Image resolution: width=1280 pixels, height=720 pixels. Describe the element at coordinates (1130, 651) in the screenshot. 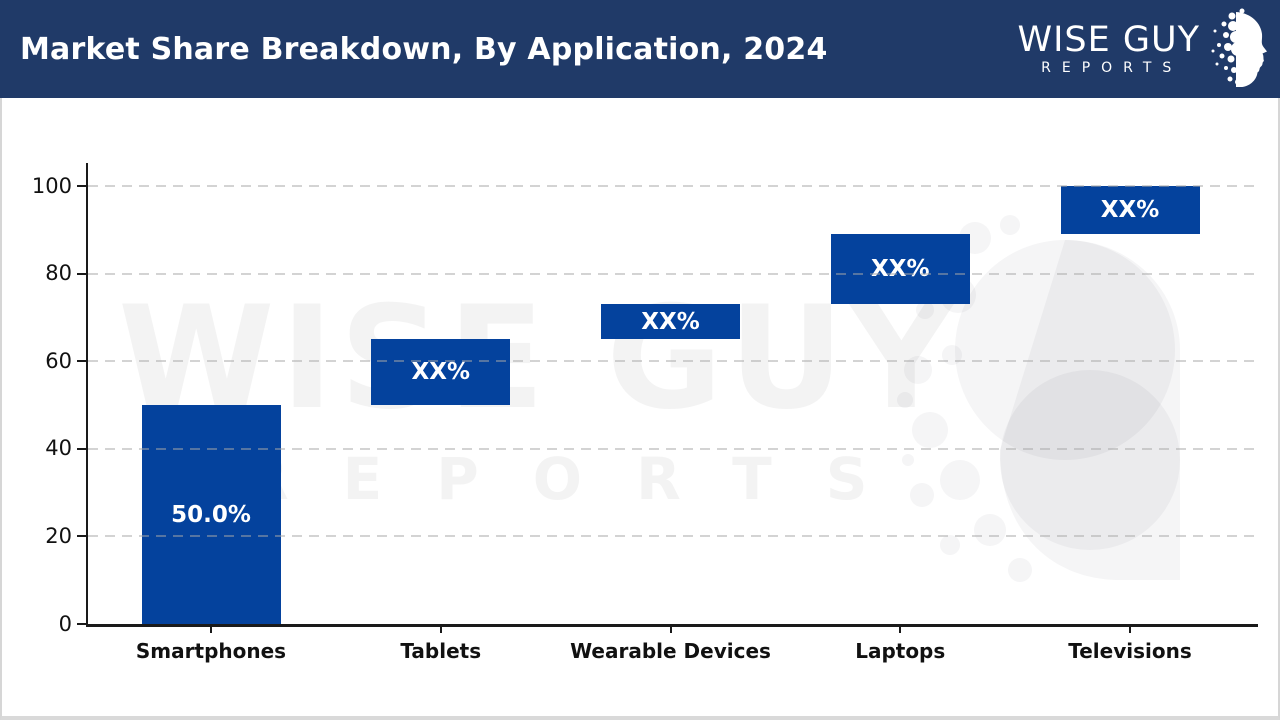

I see `x-axis-label-televisions: Televisions` at that location.